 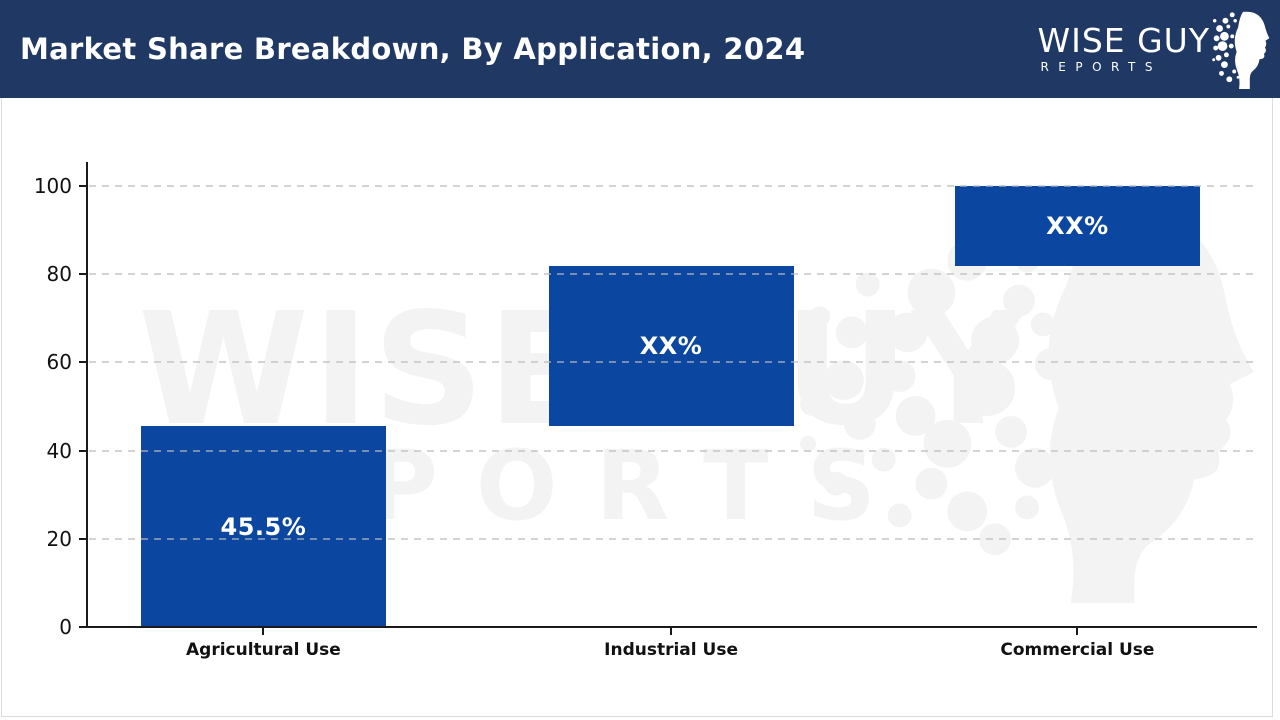 I want to click on x-tick-commercial-use, so click(x=1077, y=631).